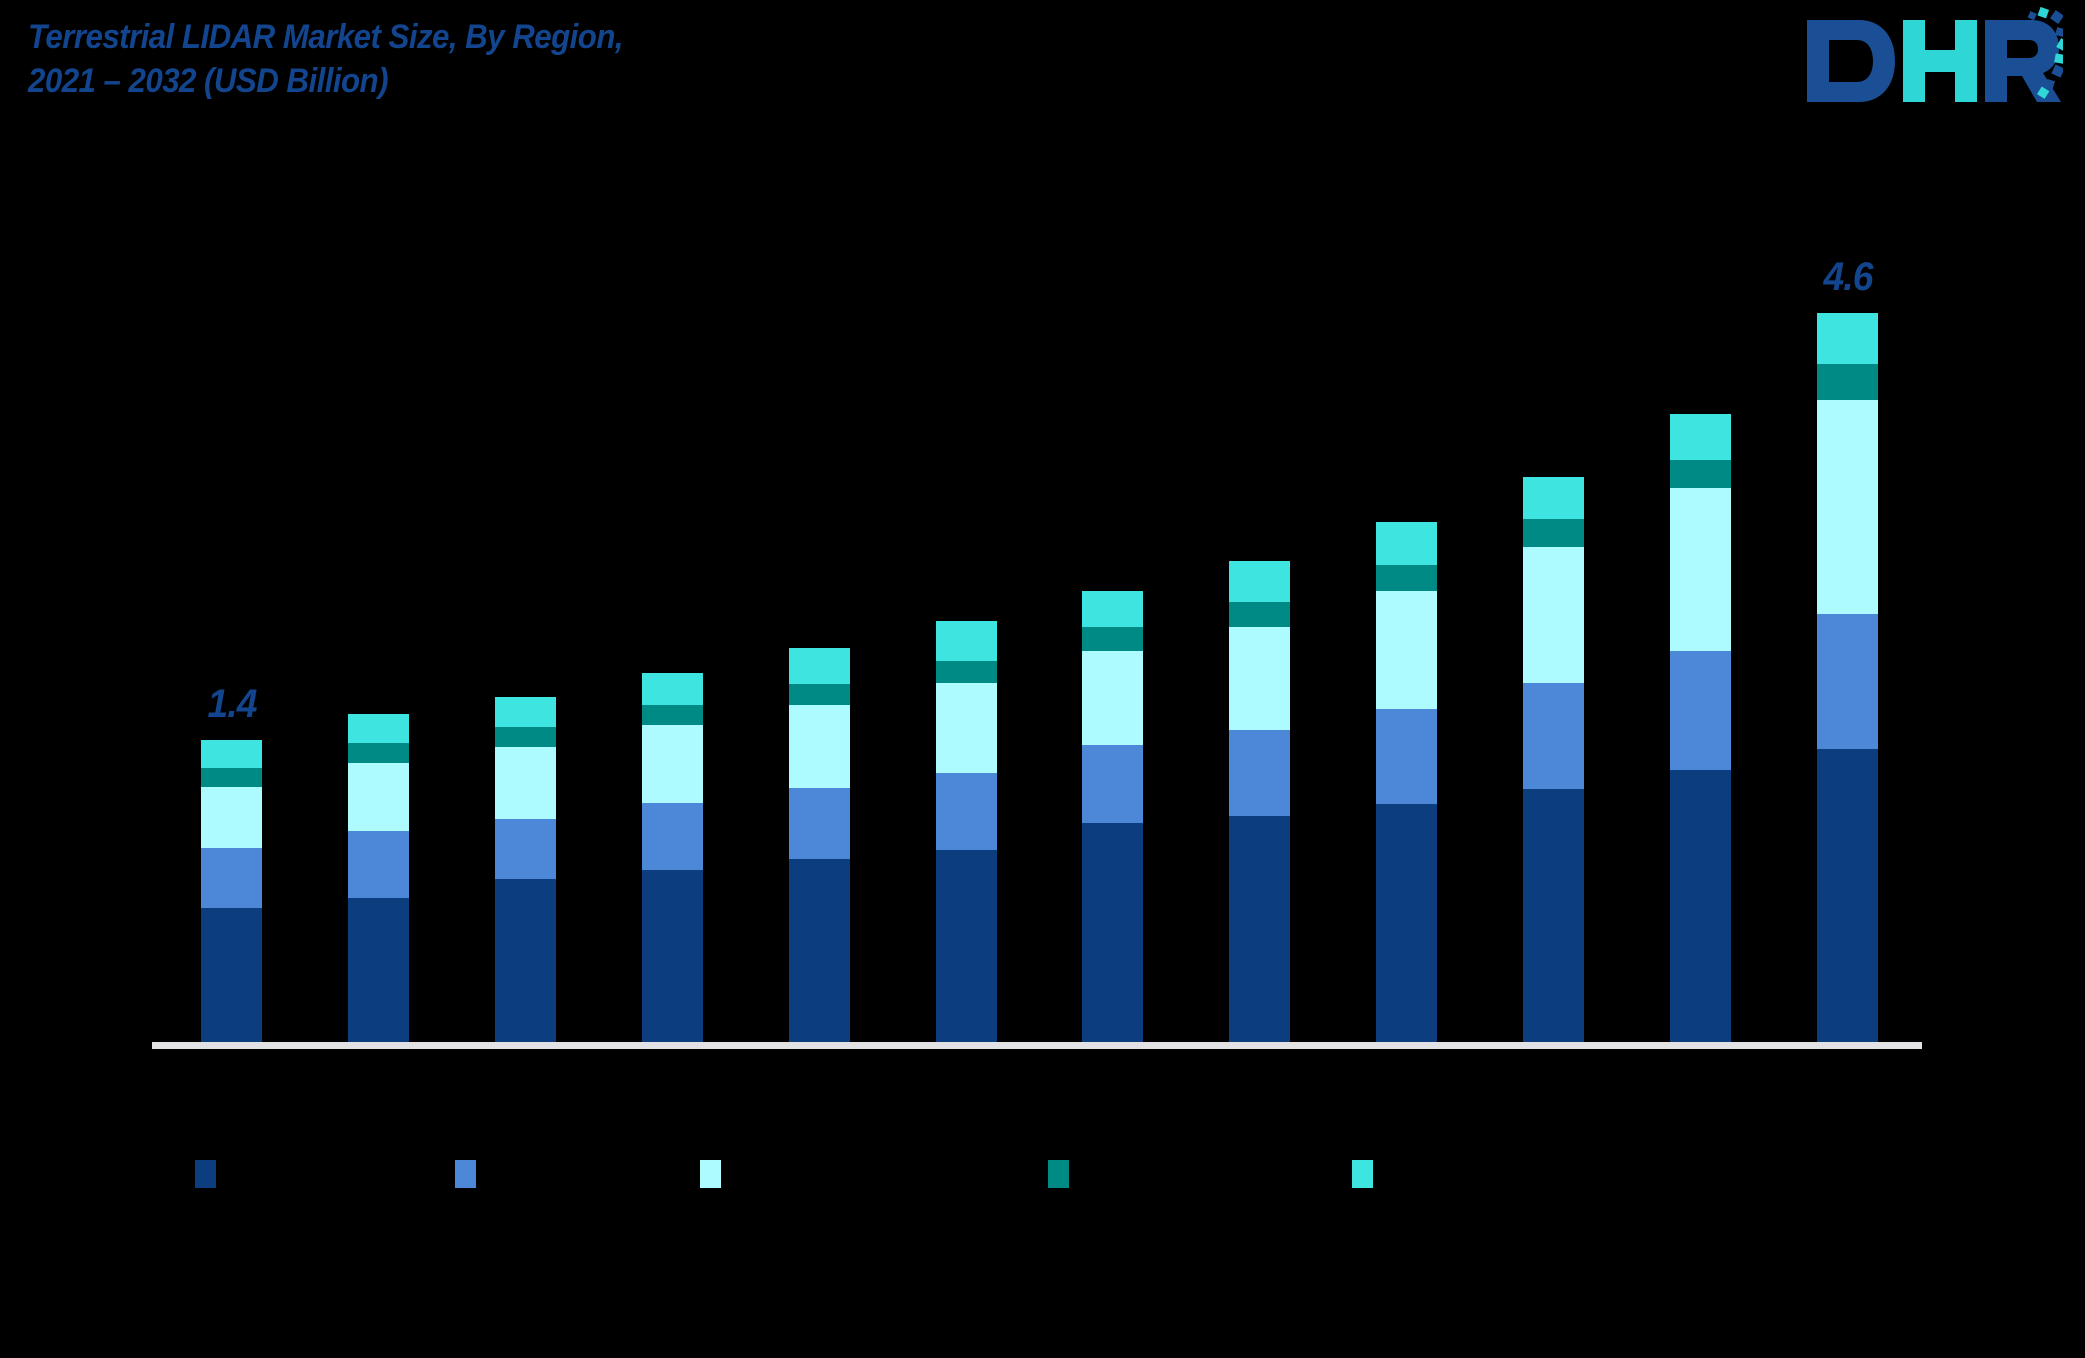 Image resolution: width=2085 pixels, height=1358 pixels. I want to click on logo-letter-r, so click(2023, 61).